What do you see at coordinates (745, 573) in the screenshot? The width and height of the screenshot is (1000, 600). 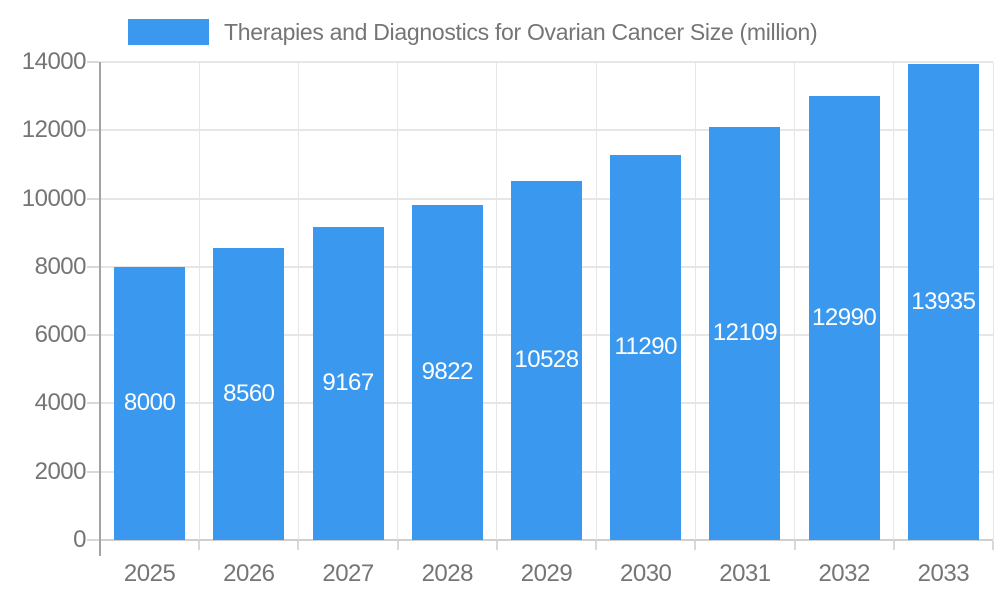 I see `x-axis-label: 2031` at bounding box center [745, 573].